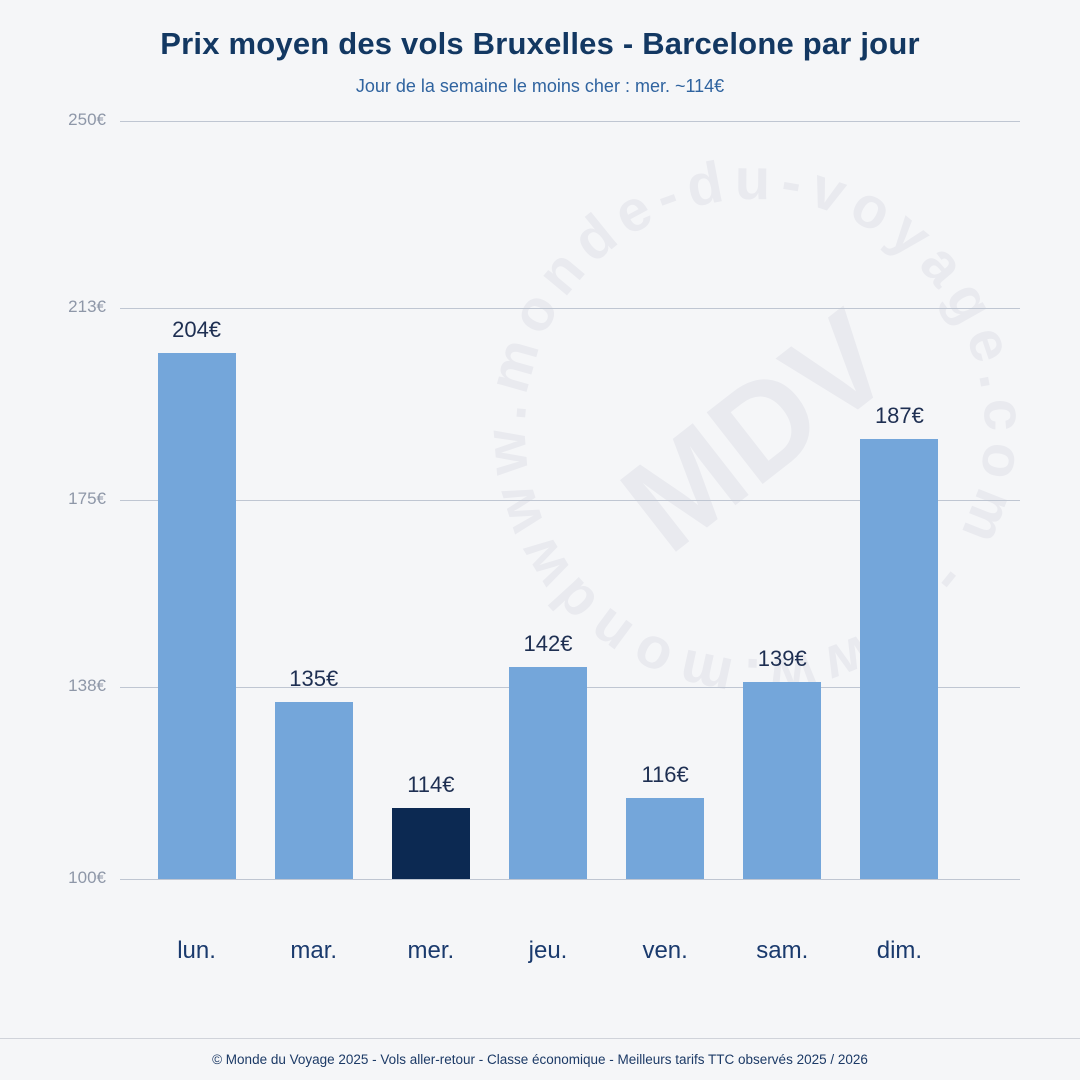 The width and height of the screenshot is (1080, 1080). I want to click on bar-dim, so click(899, 659).